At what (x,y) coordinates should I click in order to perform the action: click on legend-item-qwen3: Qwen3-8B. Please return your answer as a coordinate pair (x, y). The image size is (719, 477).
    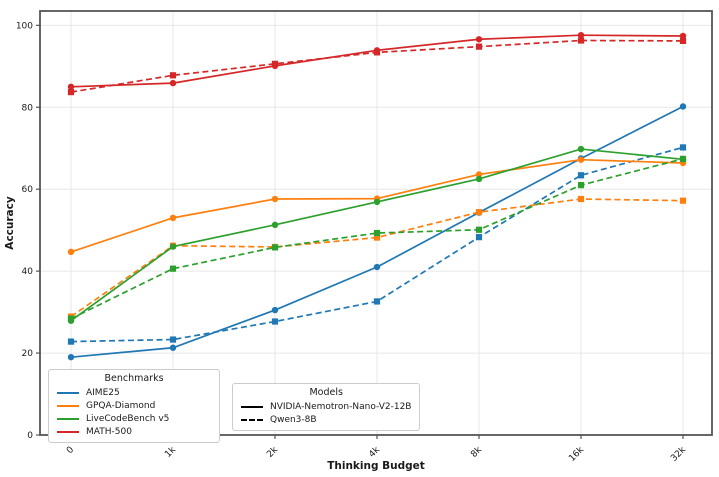
    Looking at the image, I should click on (326, 419).